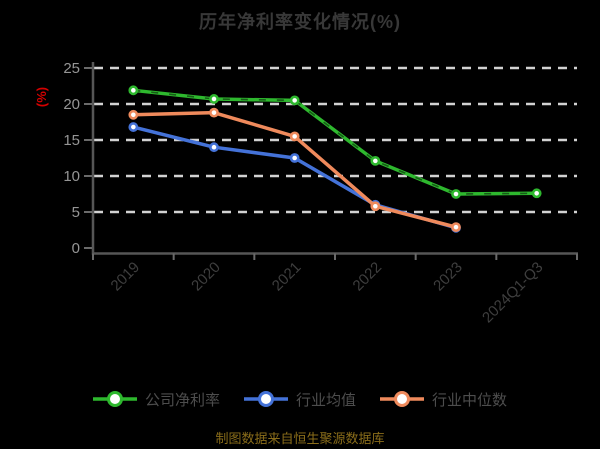 This screenshot has width=600, height=449. I want to click on legend-item-industry-mean: 行业均值, so click(299, 399).